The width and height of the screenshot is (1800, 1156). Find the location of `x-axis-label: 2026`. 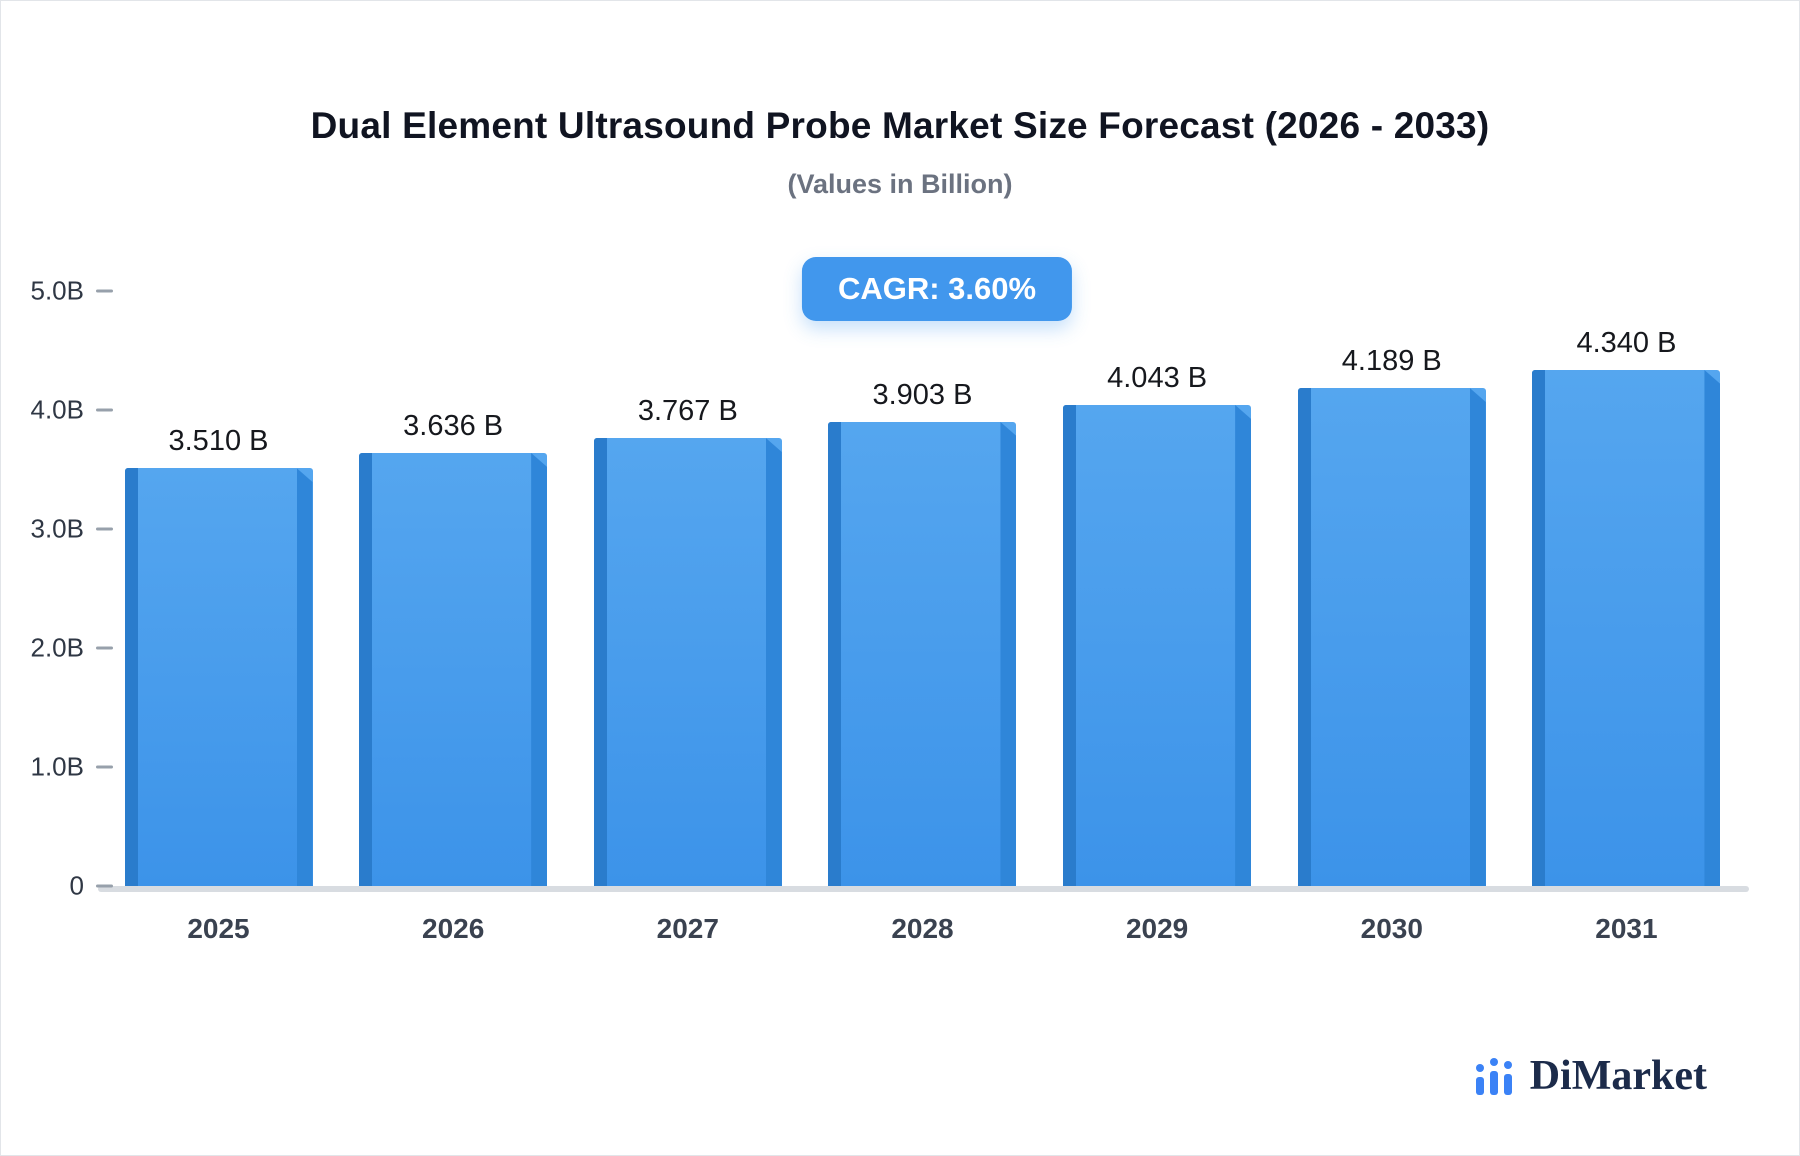

x-axis-label: 2026 is located at coordinates (453, 928).